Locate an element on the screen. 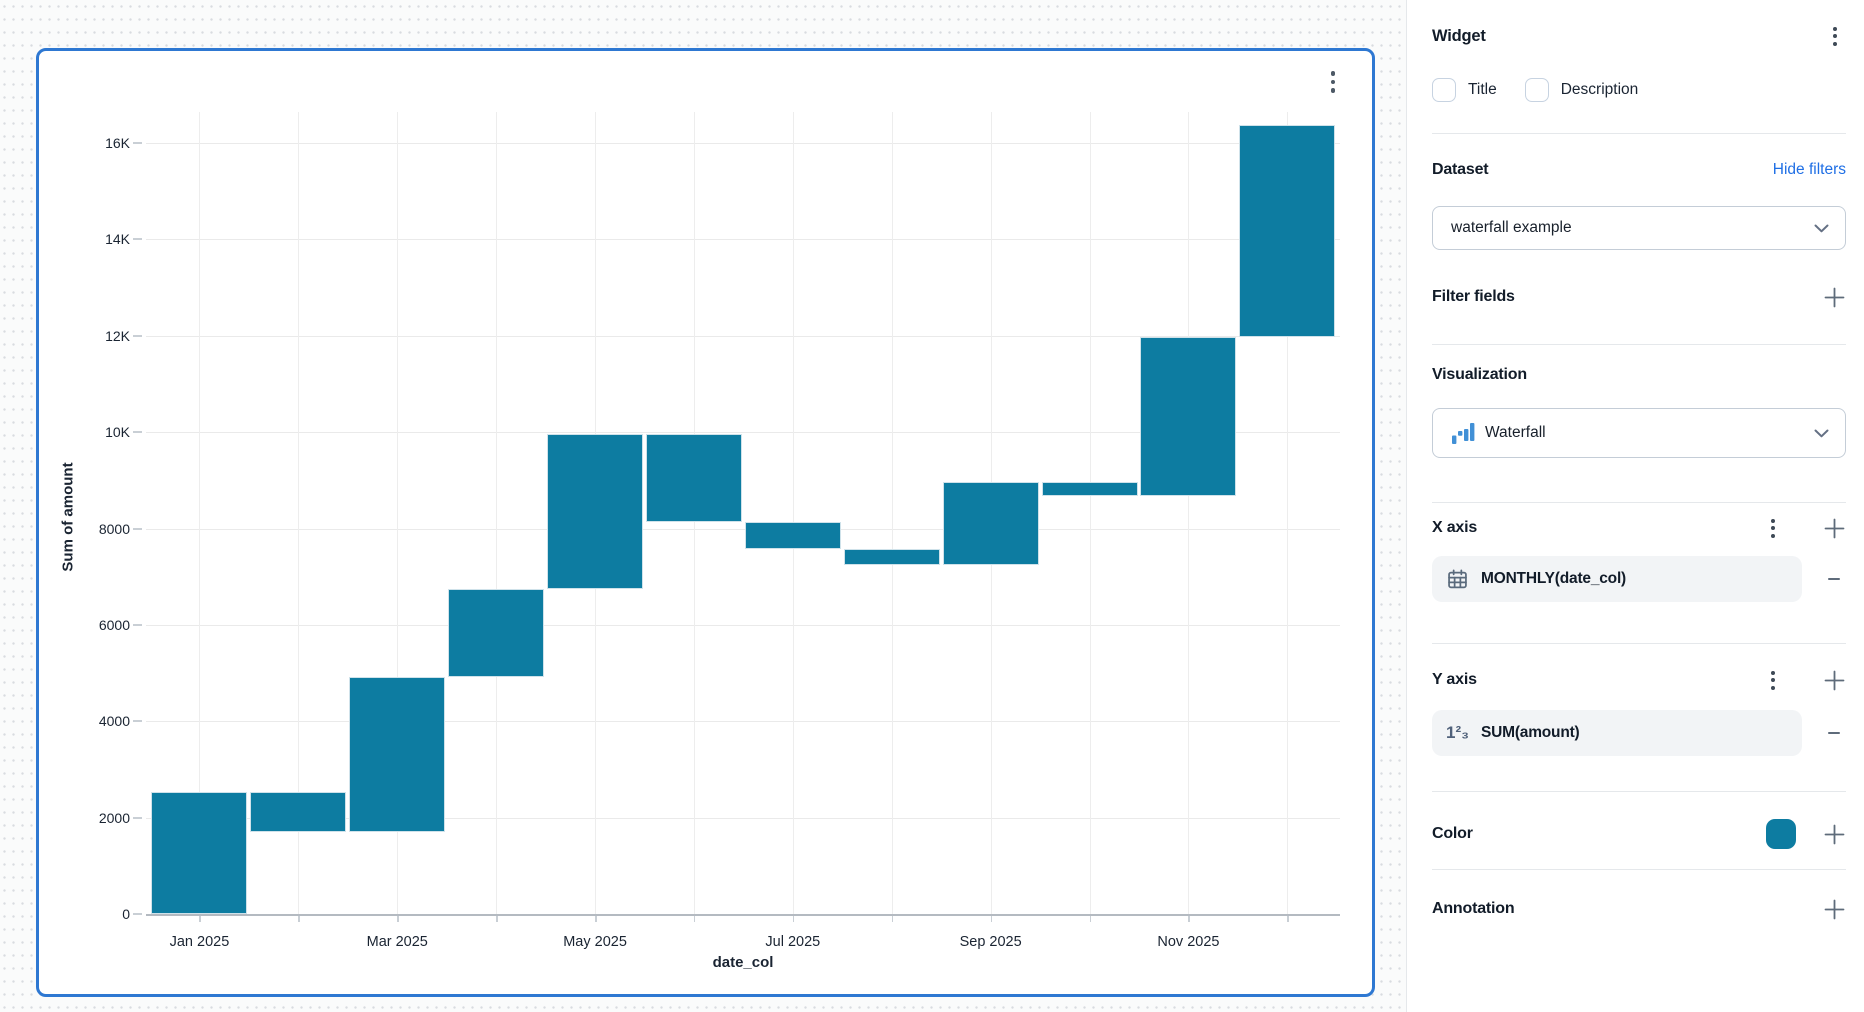 The image size is (1864, 1012). description-checkbox is located at coordinates (1536, 90).